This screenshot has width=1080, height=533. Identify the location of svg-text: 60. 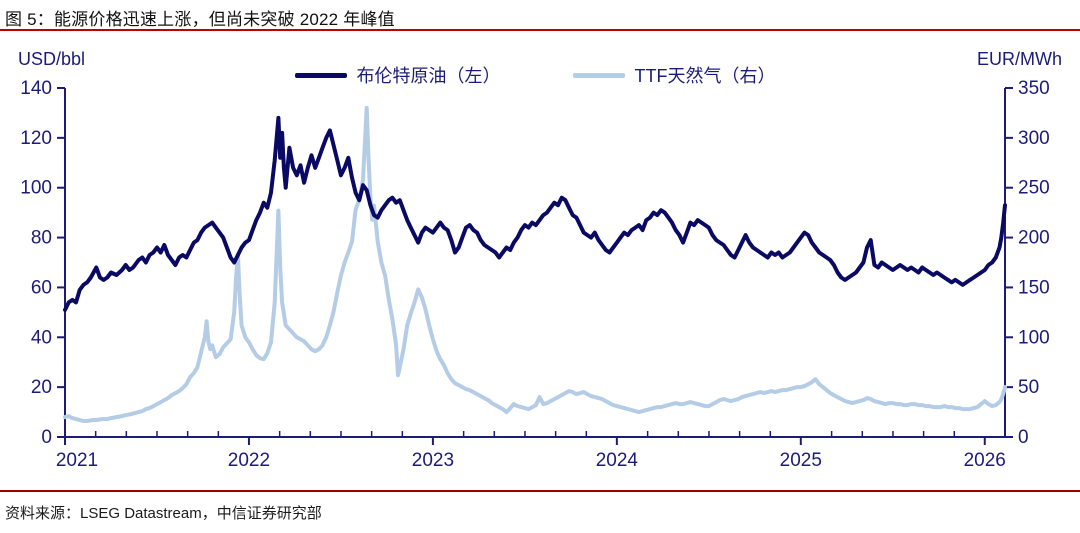
(41, 287).